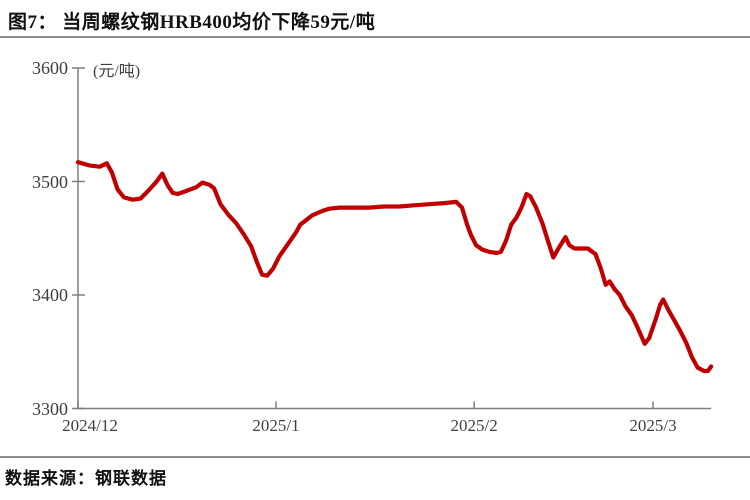 This screenshot has width=750, height=500. I want to click on title-divider-line, so click(375, 37).